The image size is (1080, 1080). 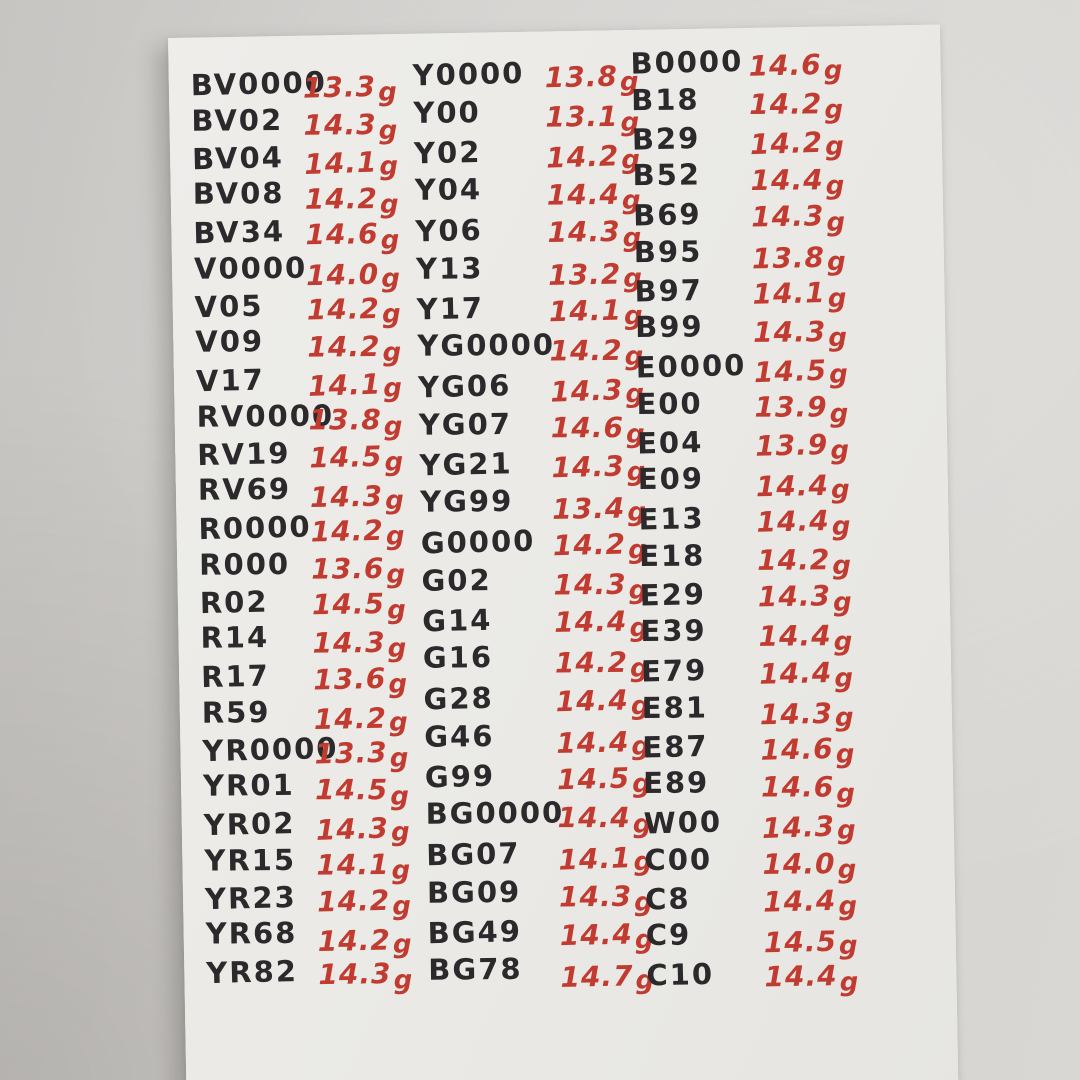 What do you see at coordinates (736, 64) in the screenshot?
I see `weight-row: B0000 14.6 g` at bounding box center [736, 64].